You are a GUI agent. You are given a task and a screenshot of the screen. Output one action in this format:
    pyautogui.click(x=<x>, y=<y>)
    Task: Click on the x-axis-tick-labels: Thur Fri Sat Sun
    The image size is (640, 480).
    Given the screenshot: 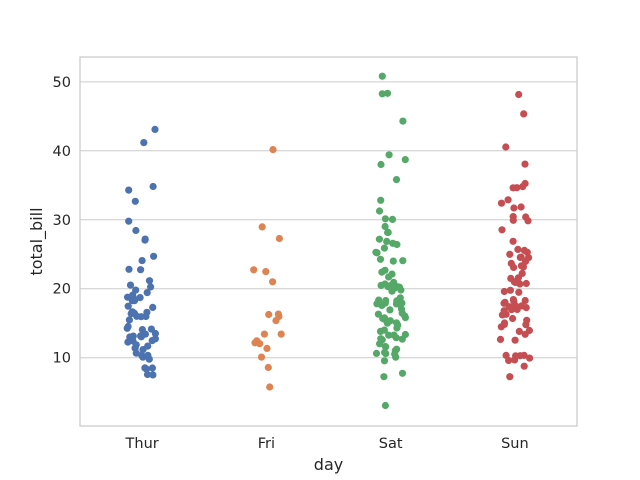 What is the action you would take?
    pyautogui.click(x=327, y=444)
    